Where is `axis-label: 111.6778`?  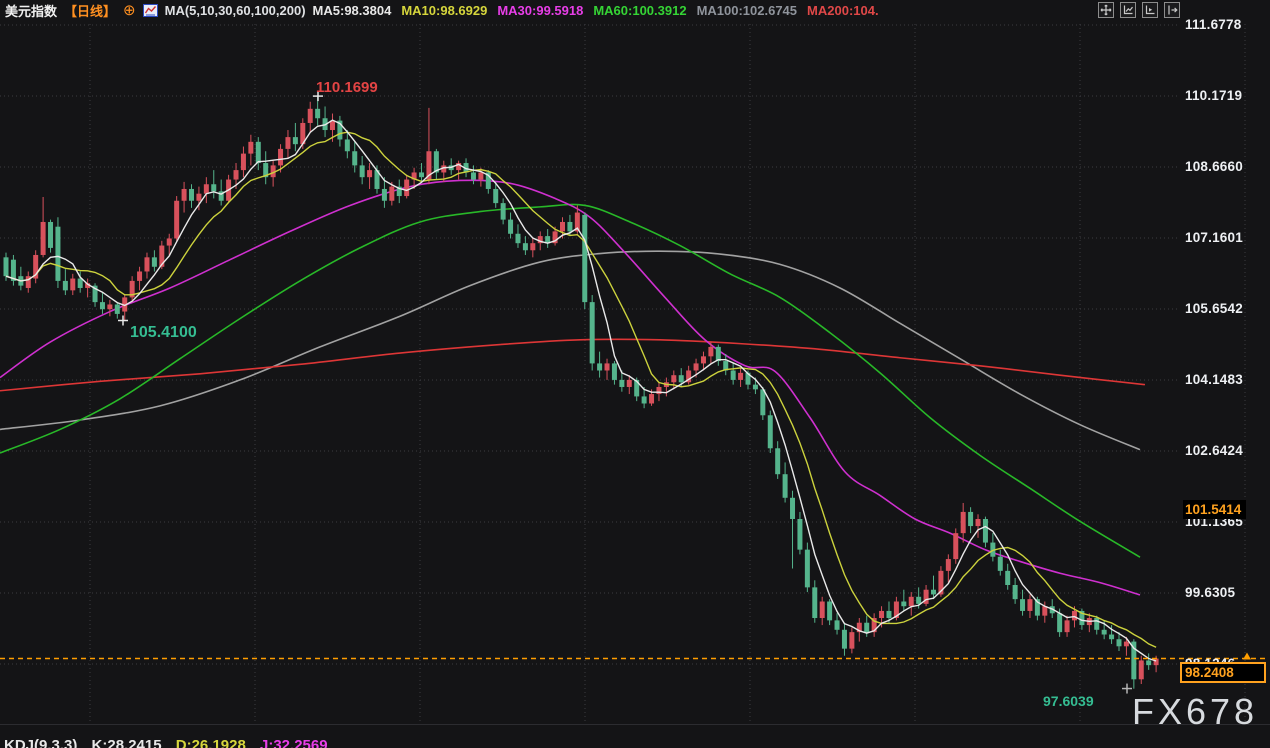 axis-label: 111.6778 is located at coordinates (1213, 24).